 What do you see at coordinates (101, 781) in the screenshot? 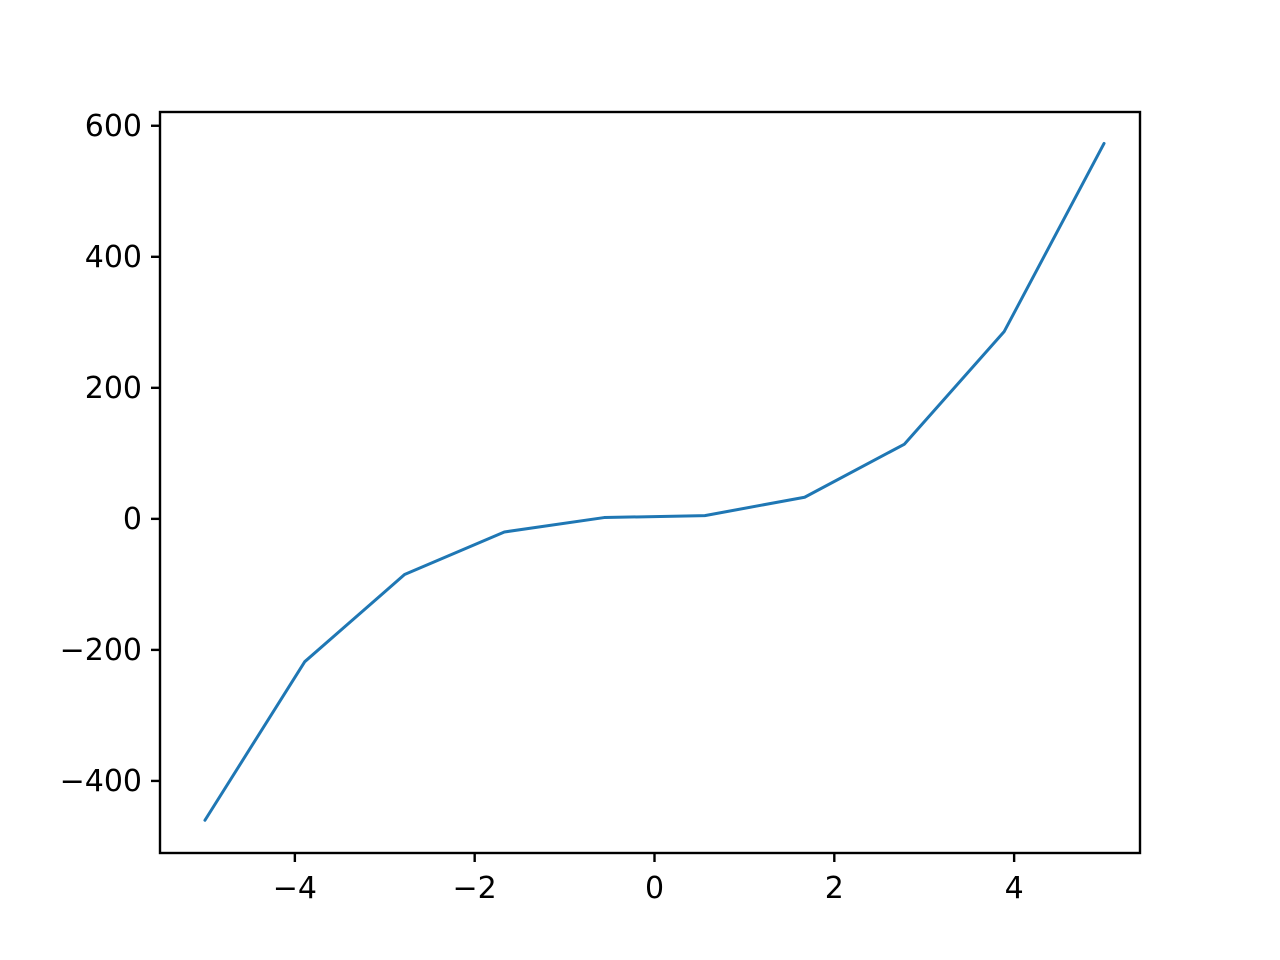
I see `y-tick-label: −400` at bounding box center [101, 781].